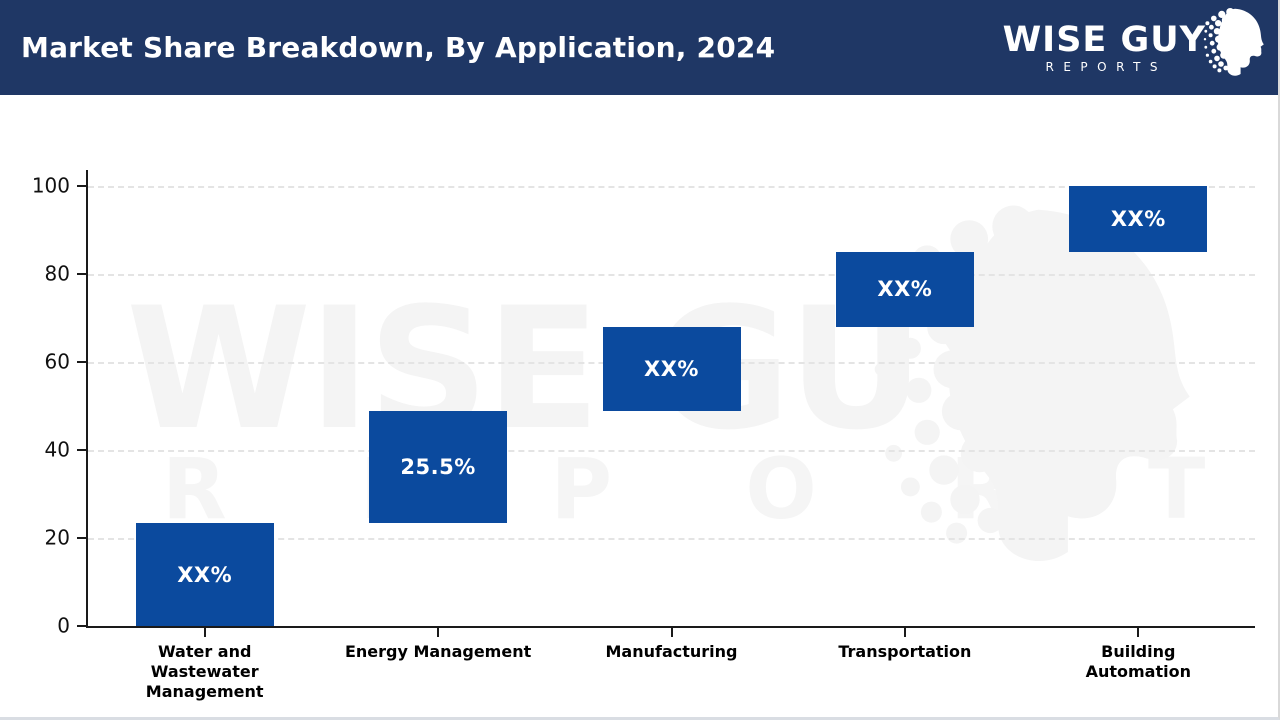 This screenshot has height=720, width=1280. I want to click on brand-logo: WISE GUY REPORTS, so click(1138, 48).